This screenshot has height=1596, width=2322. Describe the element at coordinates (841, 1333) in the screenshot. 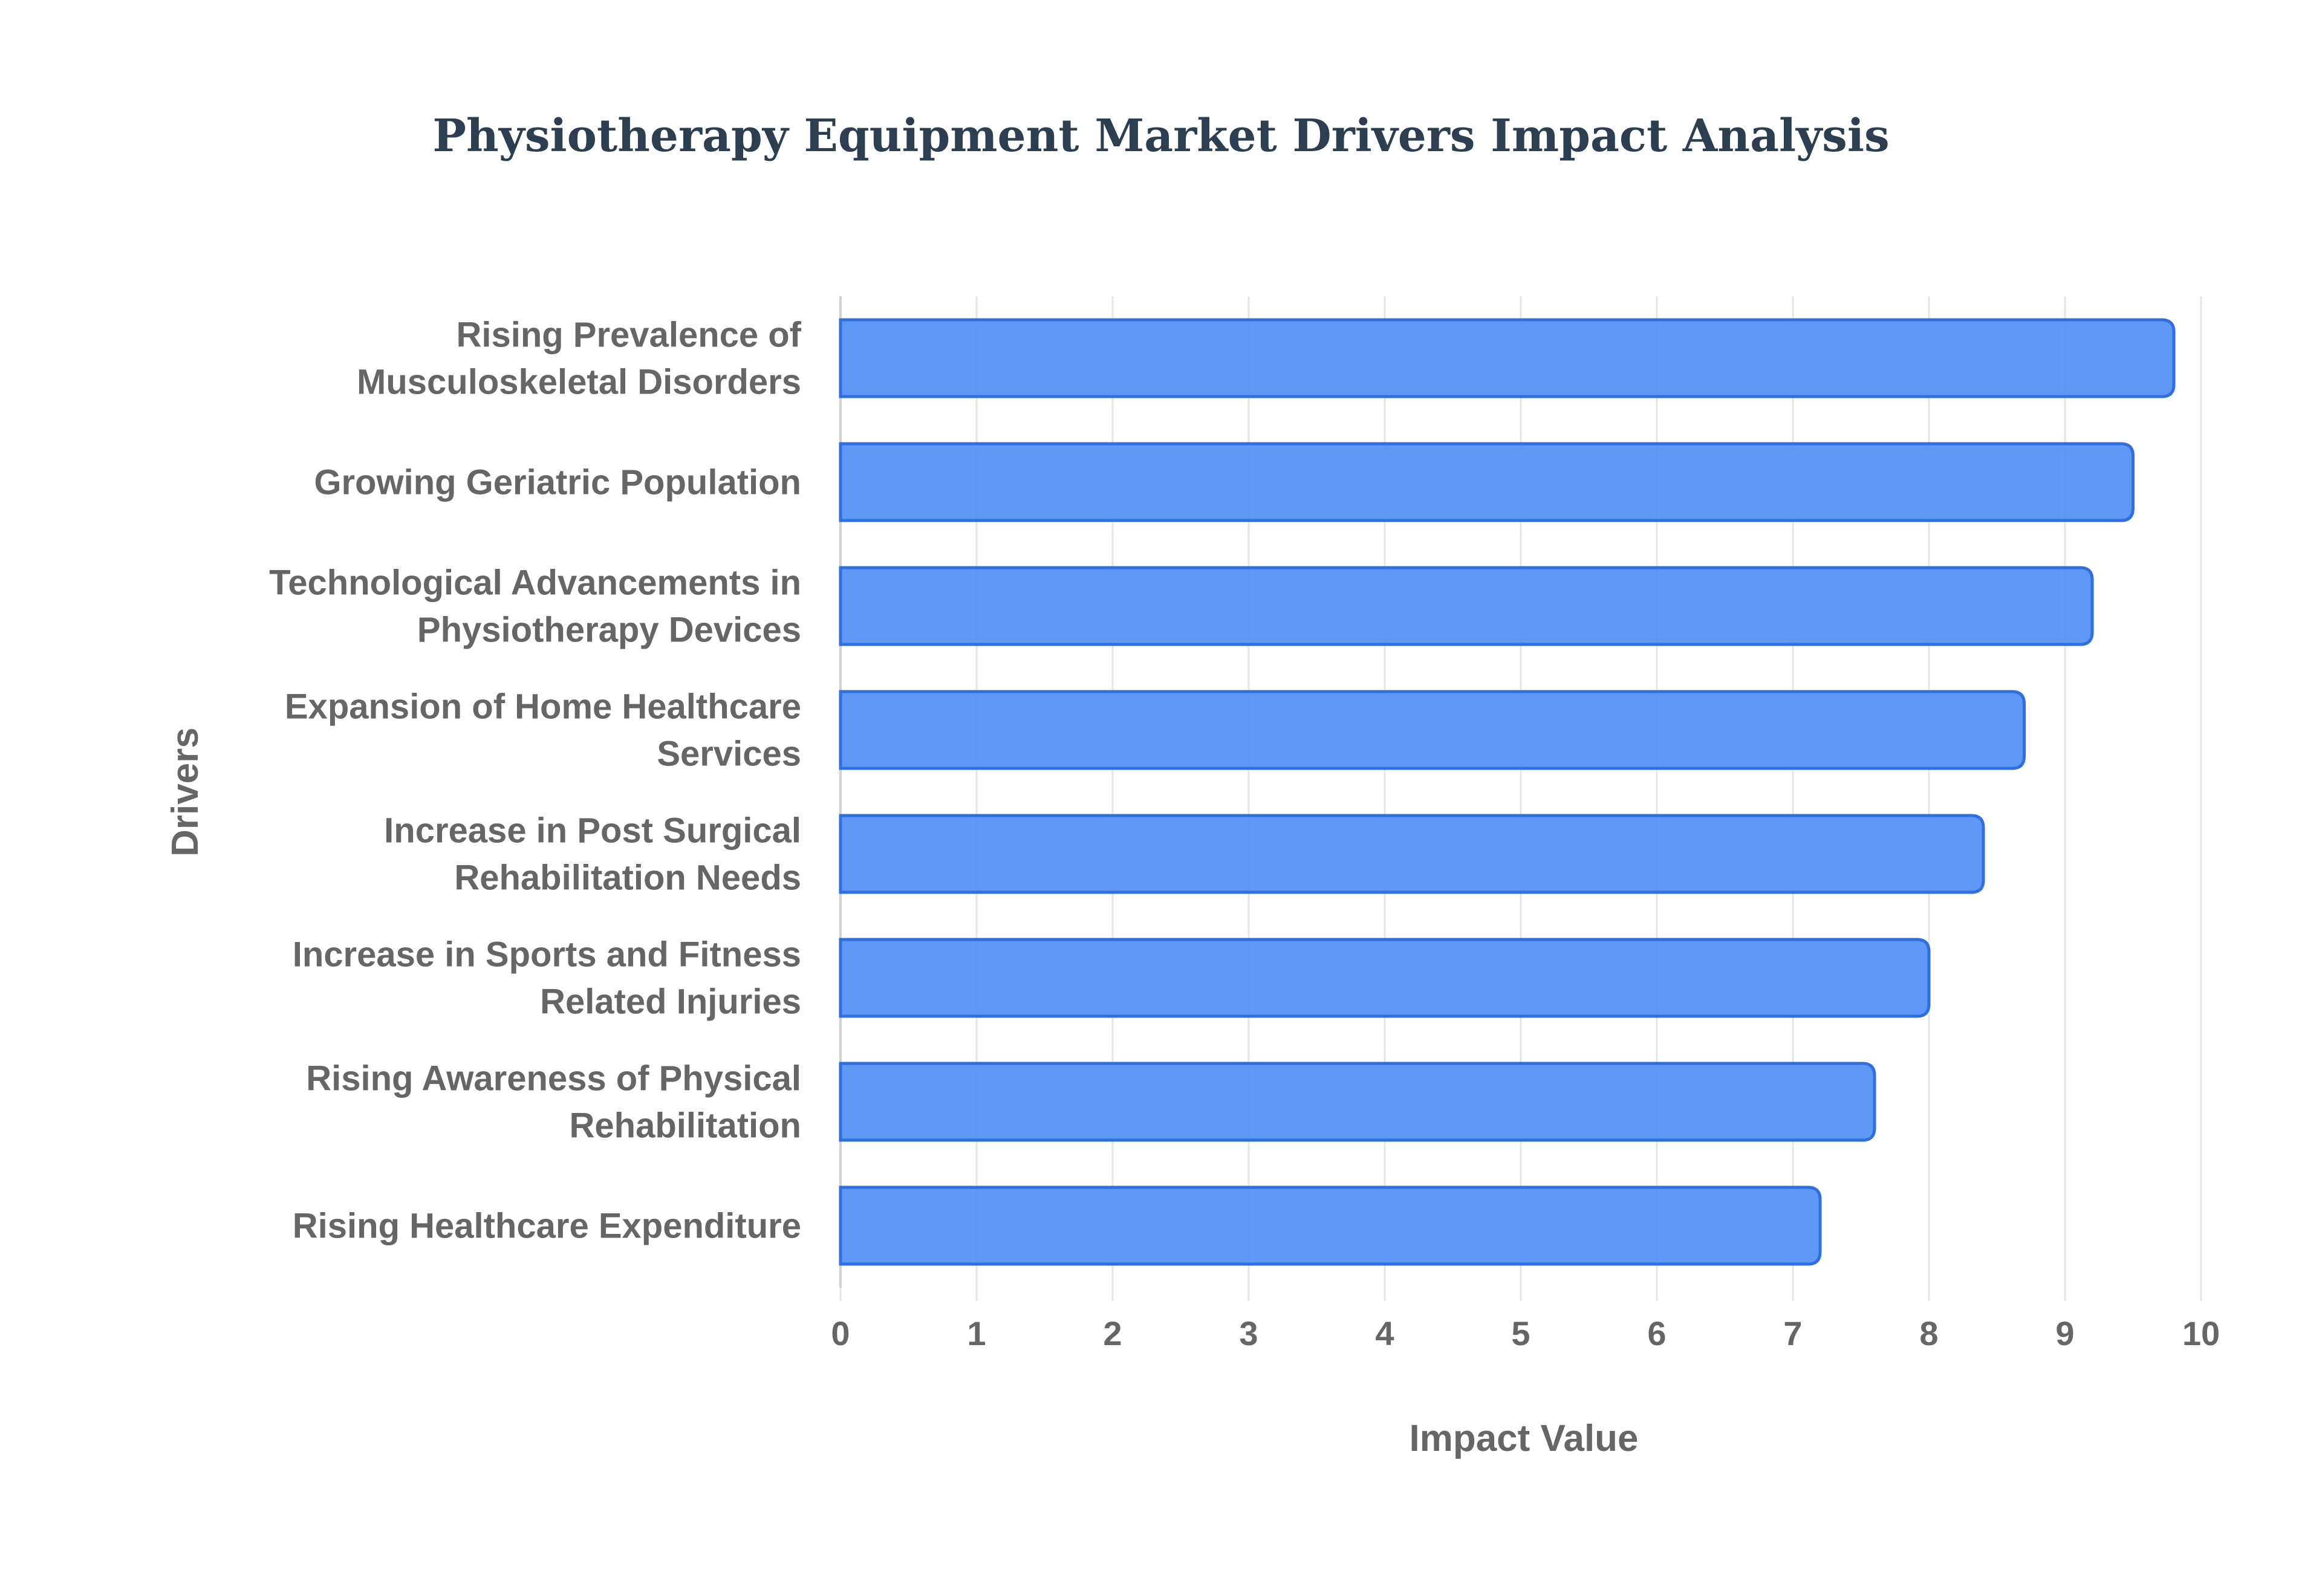

I see `x-tick-label: 0` at that location.